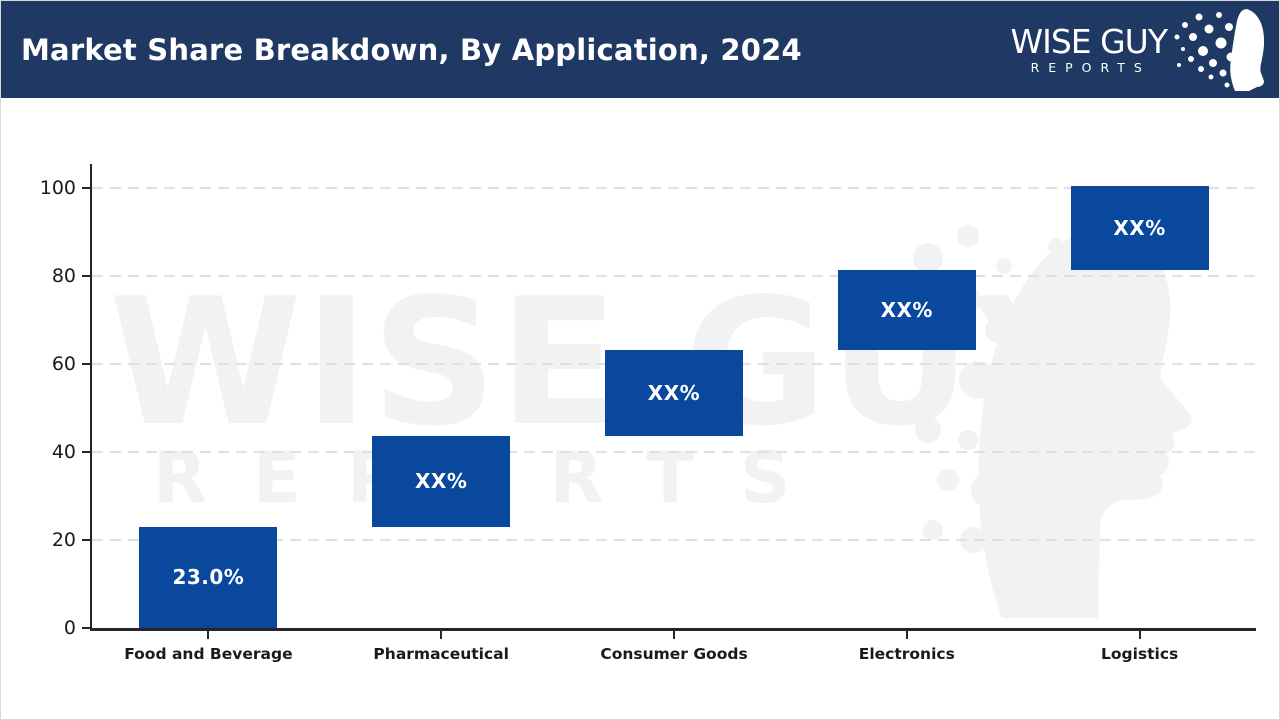  I want to click on y-tick-label-40: 40, so click(63, 452).